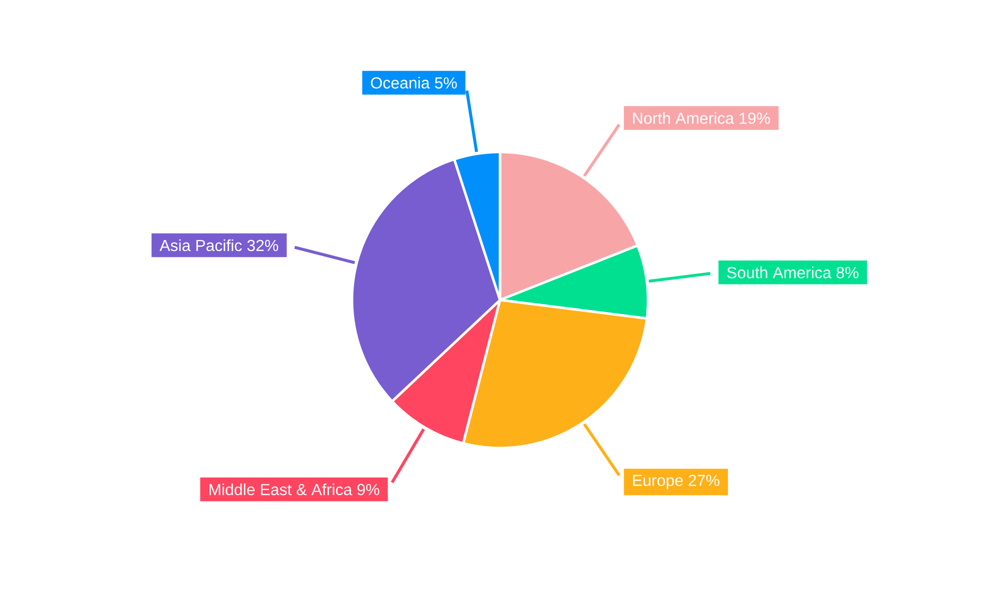 The image size is (1000, 600). I want to click on slice-label: North America, so click(683, 118).